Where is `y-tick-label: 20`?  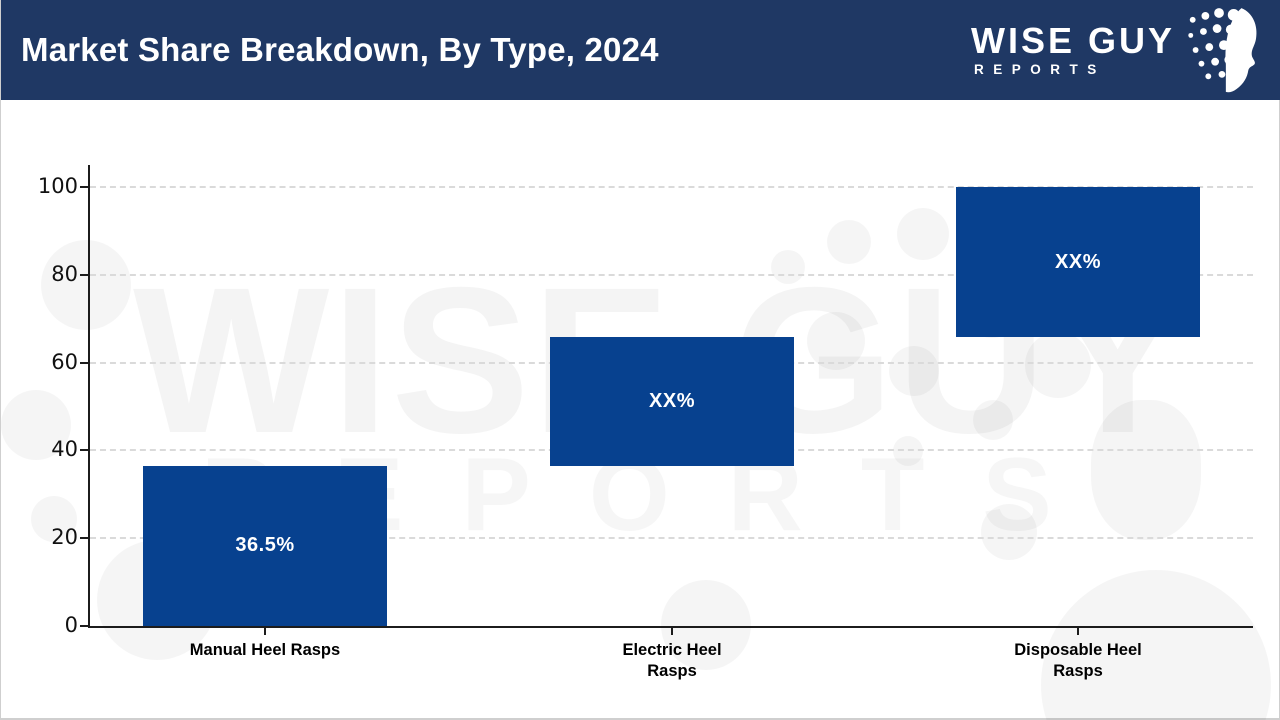
y-tick-label: 20 is located at coordinates (64, 537).